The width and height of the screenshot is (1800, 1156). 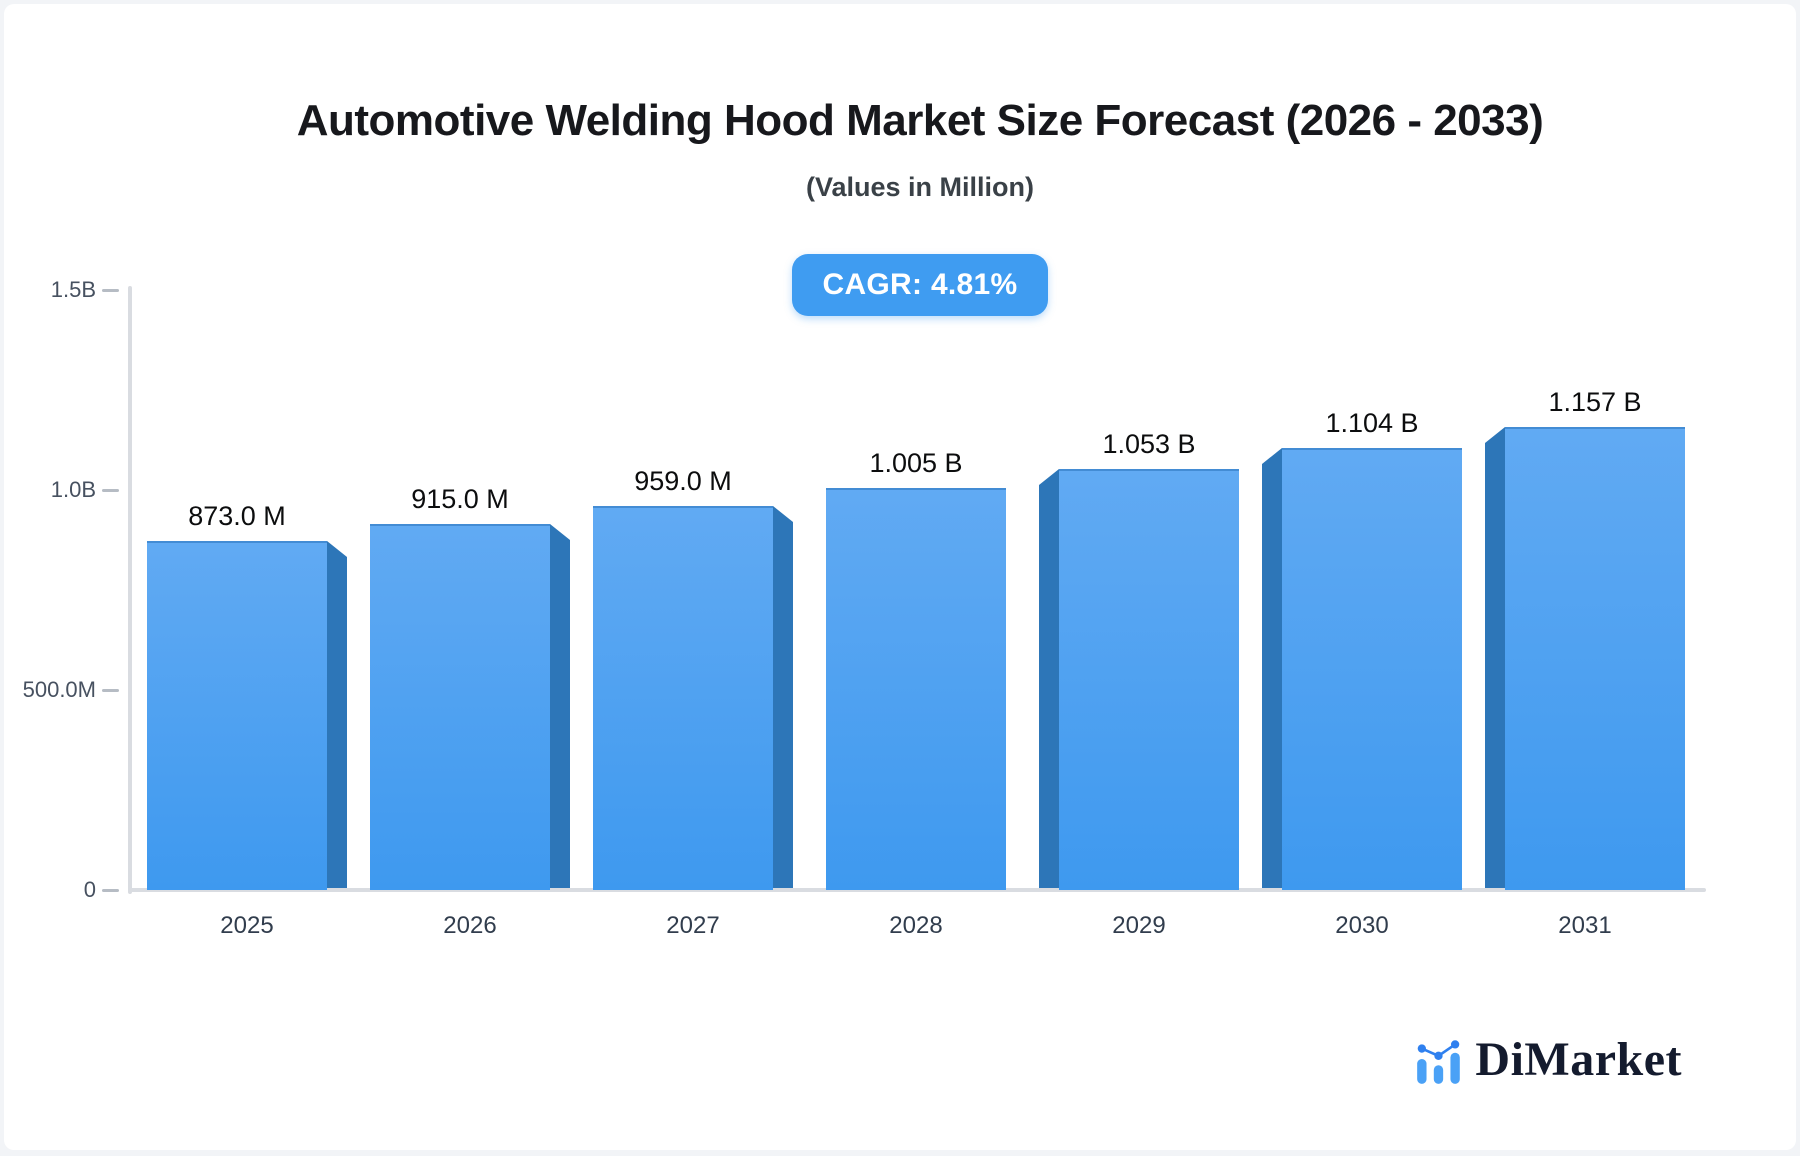 I want to click on x-axis-category-label: 2031, so click(x=1585, y=925).